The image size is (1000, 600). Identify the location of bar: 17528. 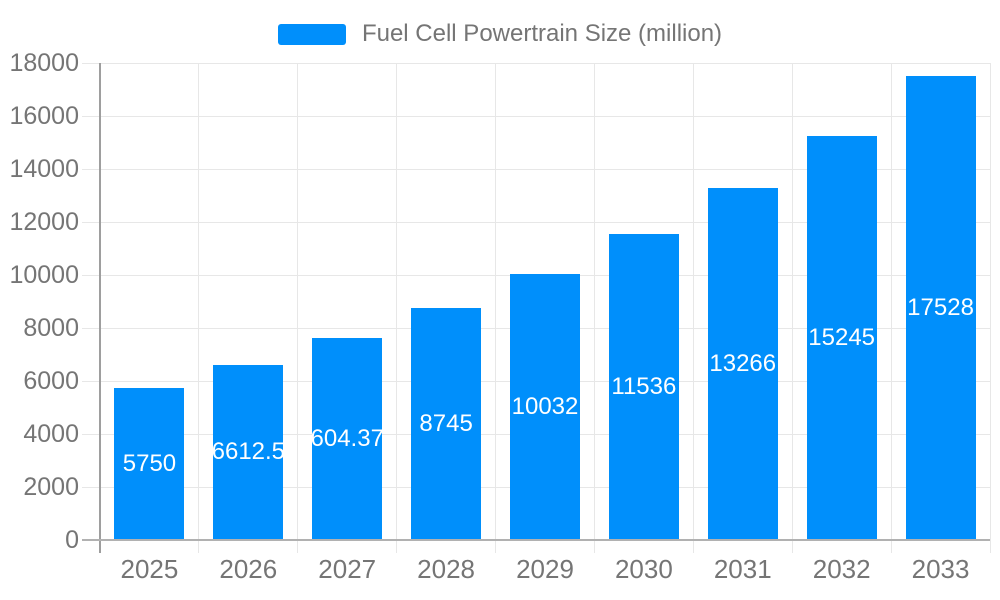
(940, 307).